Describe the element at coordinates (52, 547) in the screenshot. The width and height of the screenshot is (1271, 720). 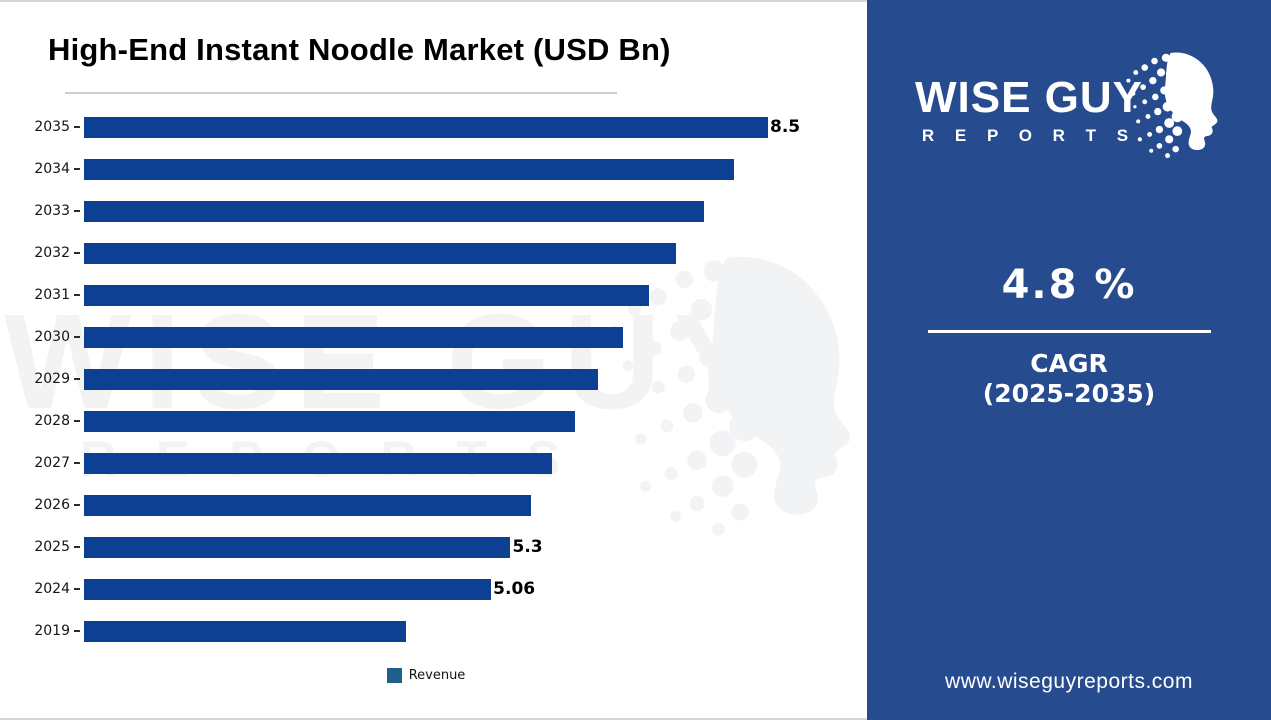
I see `y-axis-tick-label: 2025` at that location.